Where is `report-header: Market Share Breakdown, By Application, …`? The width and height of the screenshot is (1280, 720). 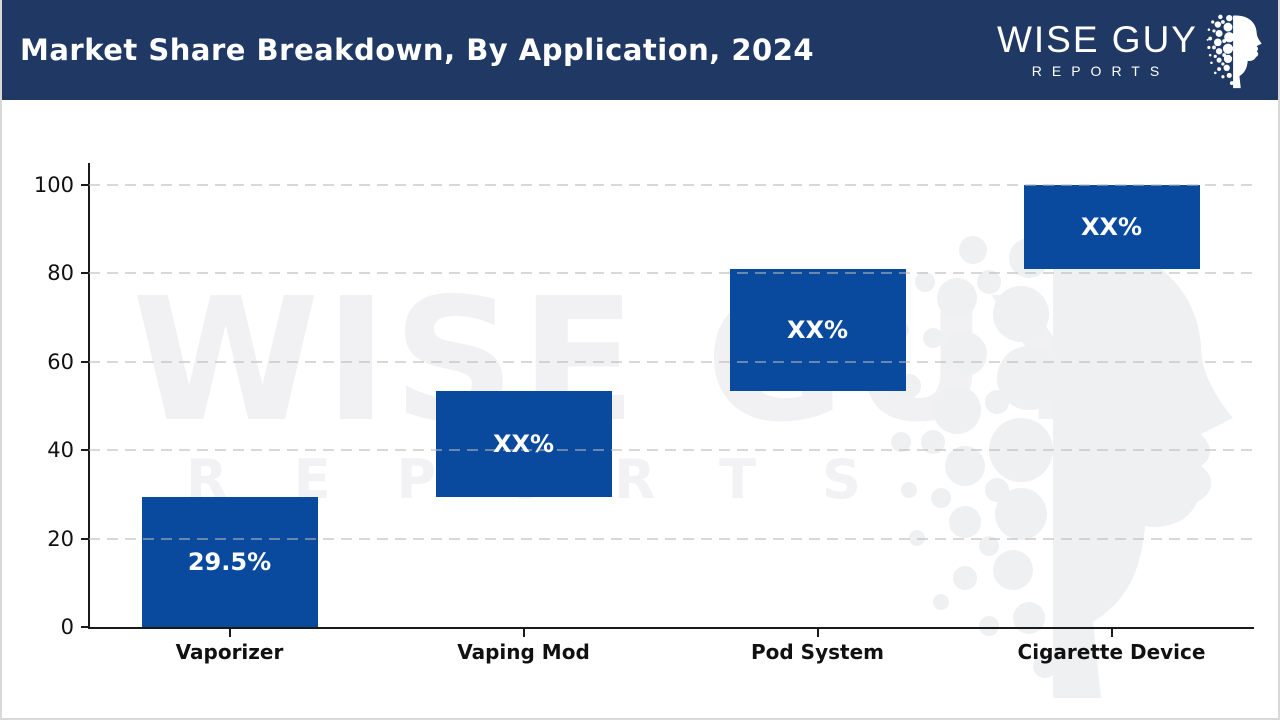
report-header: Market Share Breakdown, By Application, … is located at coordinates (640, 50).